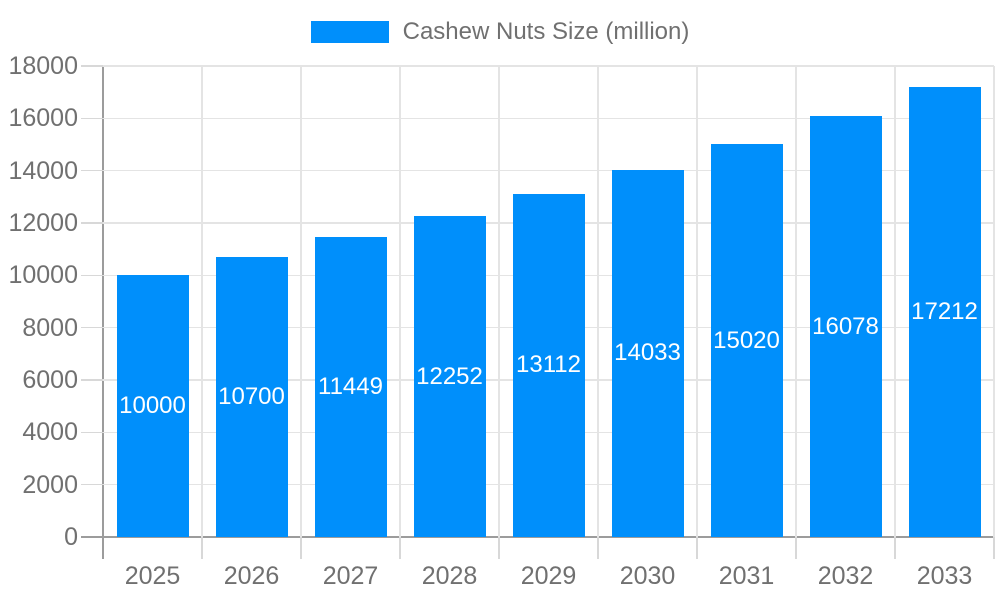 The image size is (1000, 600). Describe the element at coordinates (103, 312) in the screenshot. I see `y-axis-line` at that location.